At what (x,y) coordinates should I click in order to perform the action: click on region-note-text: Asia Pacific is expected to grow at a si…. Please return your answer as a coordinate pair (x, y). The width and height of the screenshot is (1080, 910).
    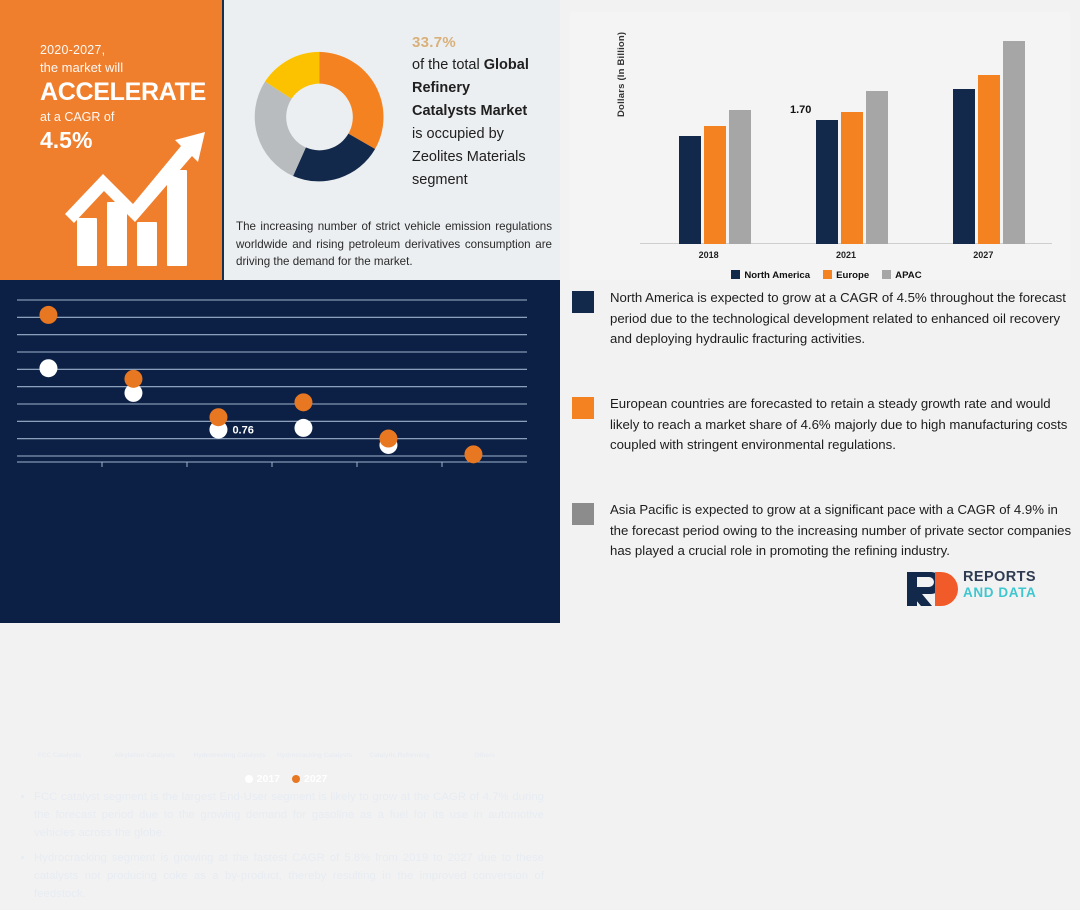
    Looking at the image, I should click on (841, 530).